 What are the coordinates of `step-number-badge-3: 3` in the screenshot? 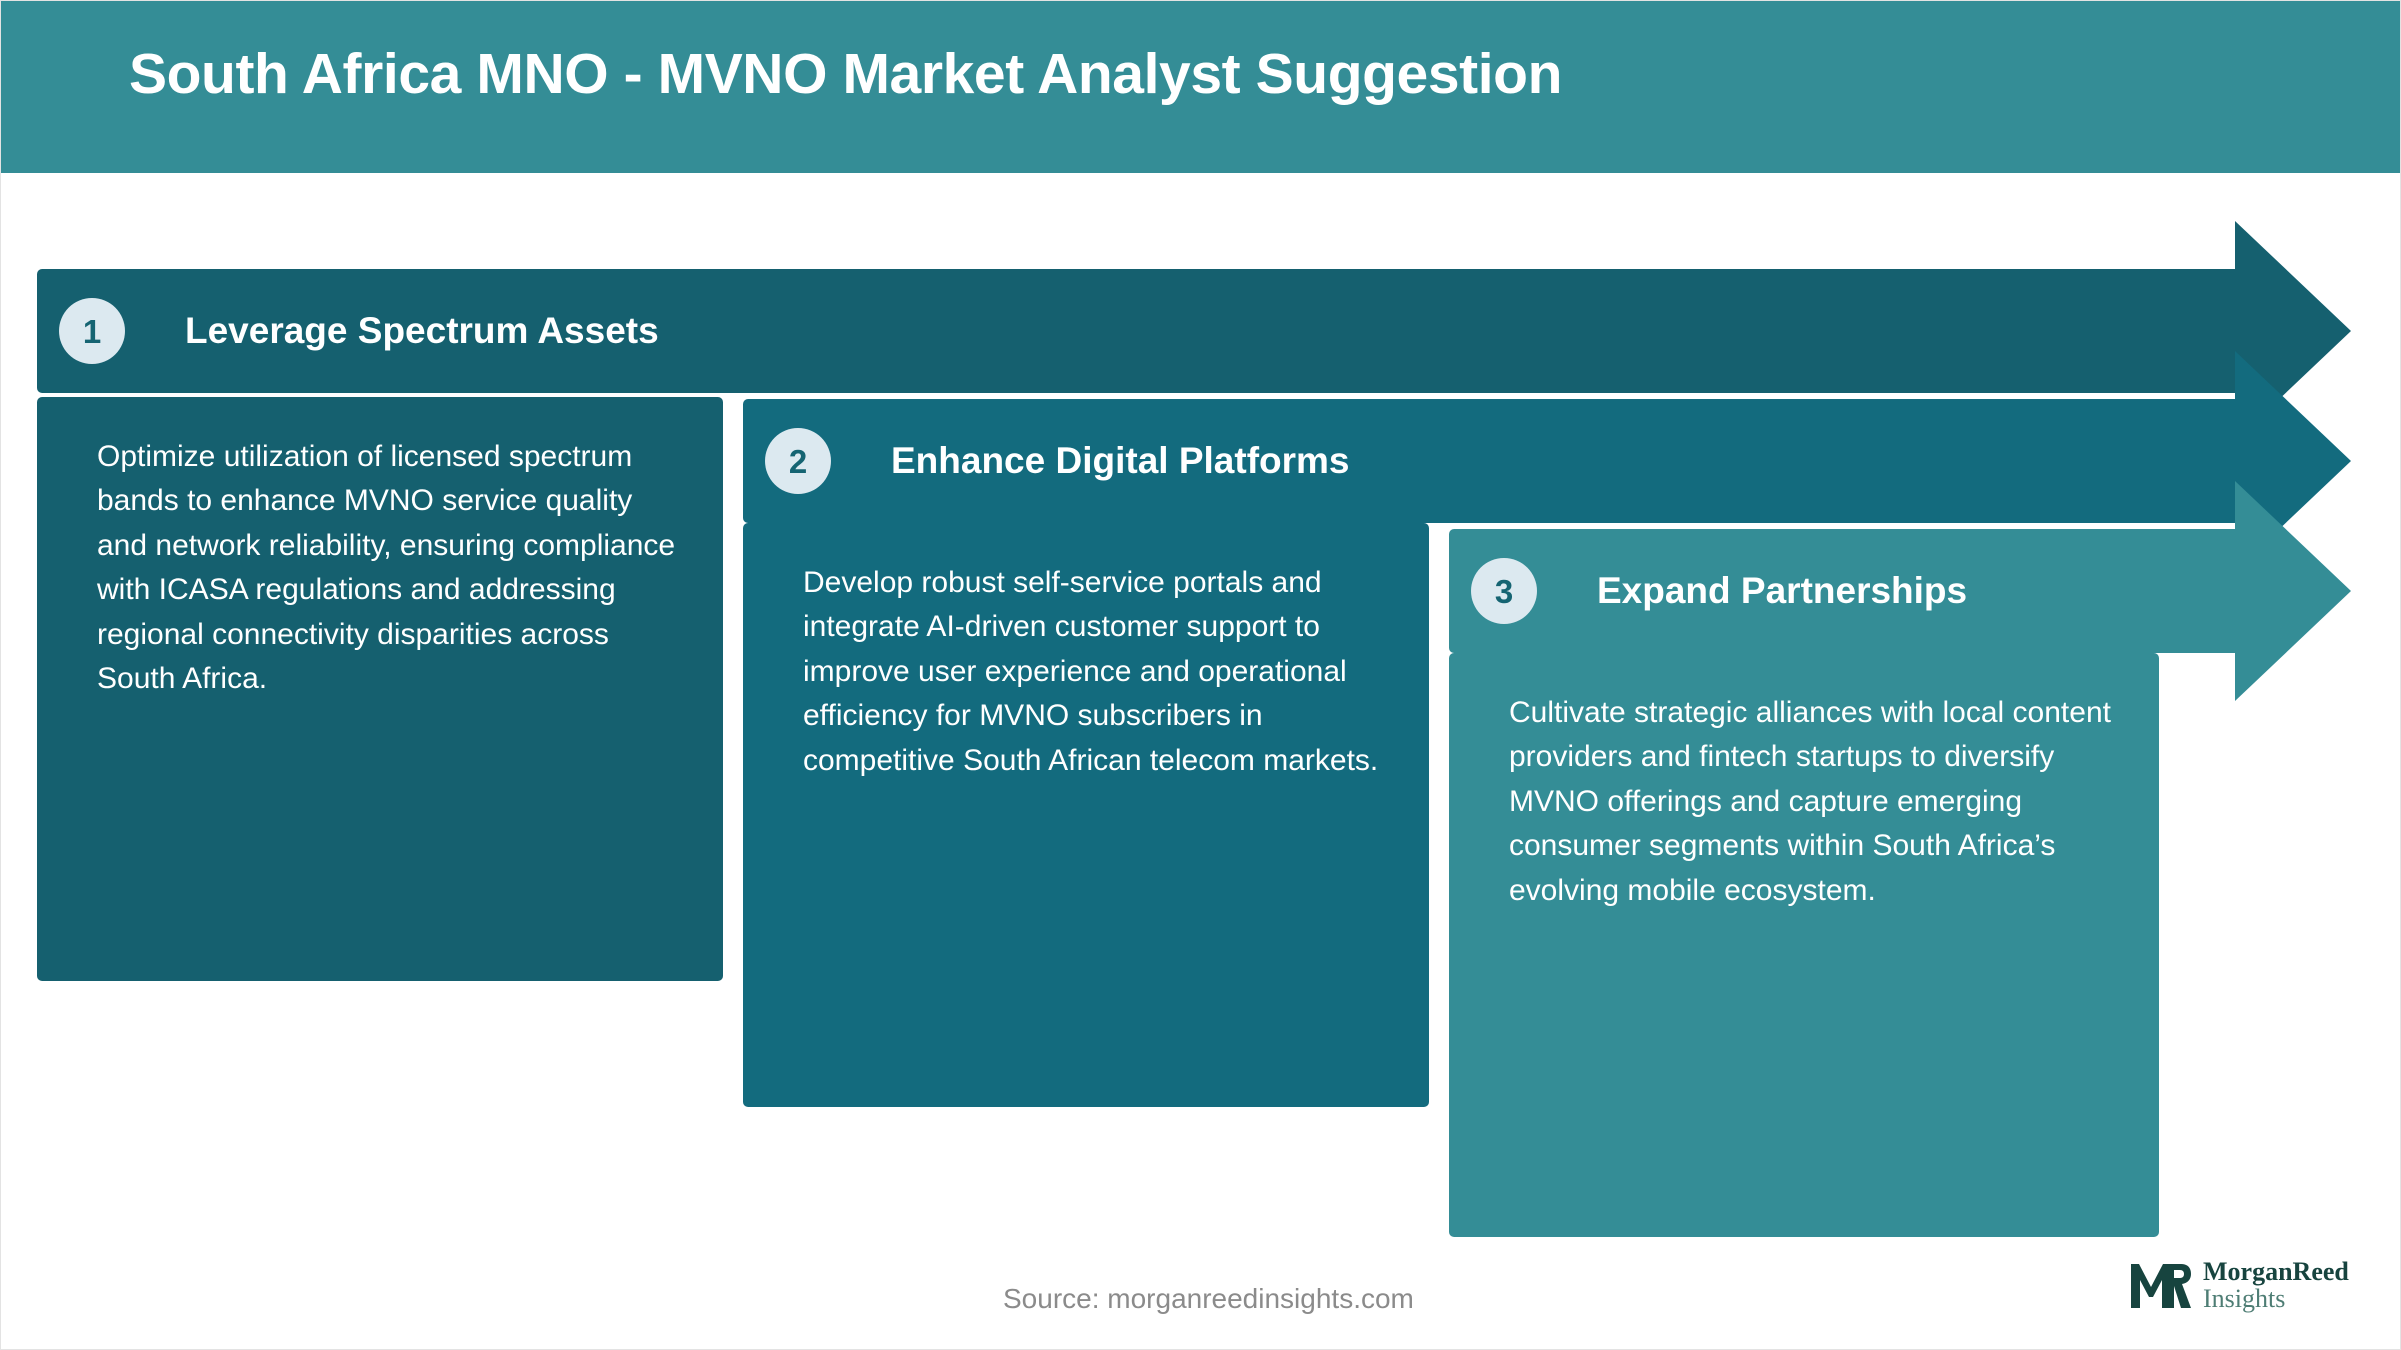 It's located at (1504, 591).